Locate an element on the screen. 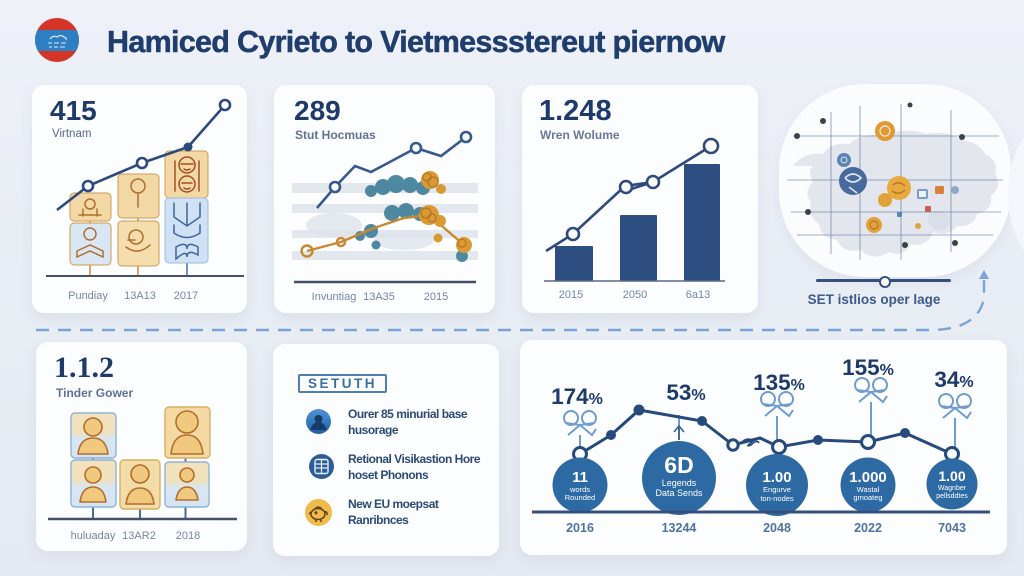 This screenshot has height=576, width=1024. svg-text: 2016 is located at coordinates (580, 528).